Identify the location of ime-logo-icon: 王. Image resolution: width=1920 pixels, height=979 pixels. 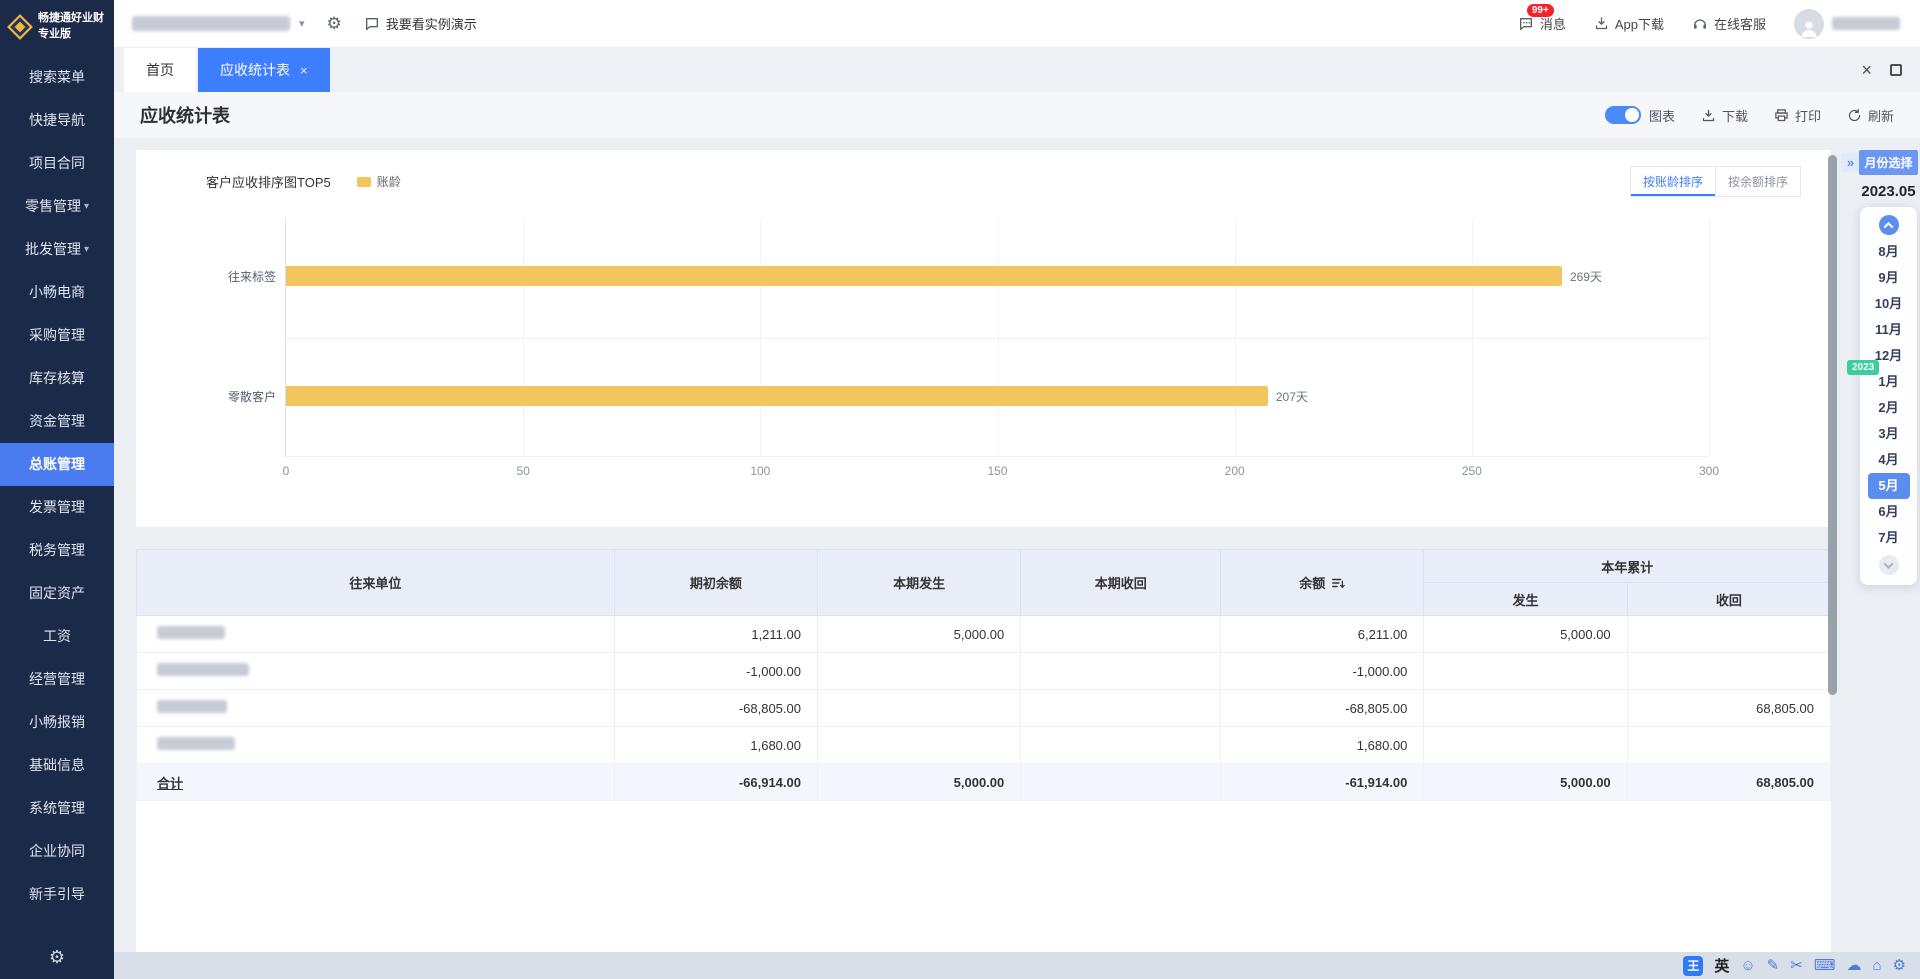
(1693, 965).